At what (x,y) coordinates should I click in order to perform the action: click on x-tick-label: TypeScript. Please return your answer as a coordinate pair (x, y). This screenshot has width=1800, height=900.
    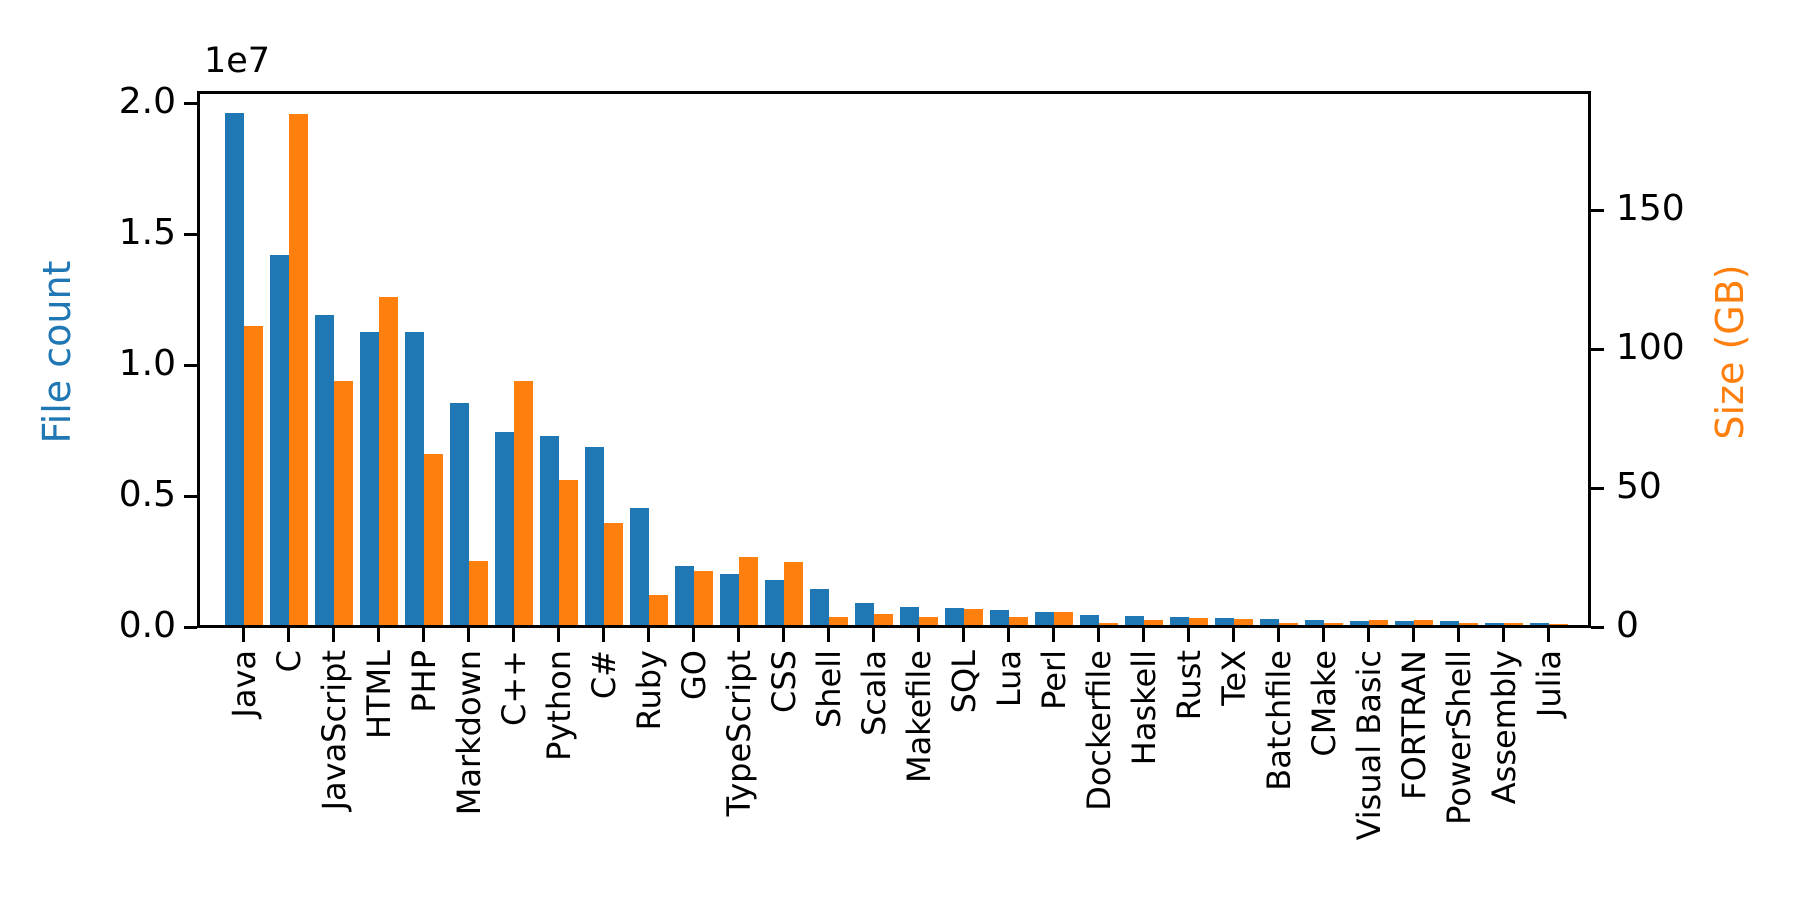
    Looking at the image, I should click on (738, 733).